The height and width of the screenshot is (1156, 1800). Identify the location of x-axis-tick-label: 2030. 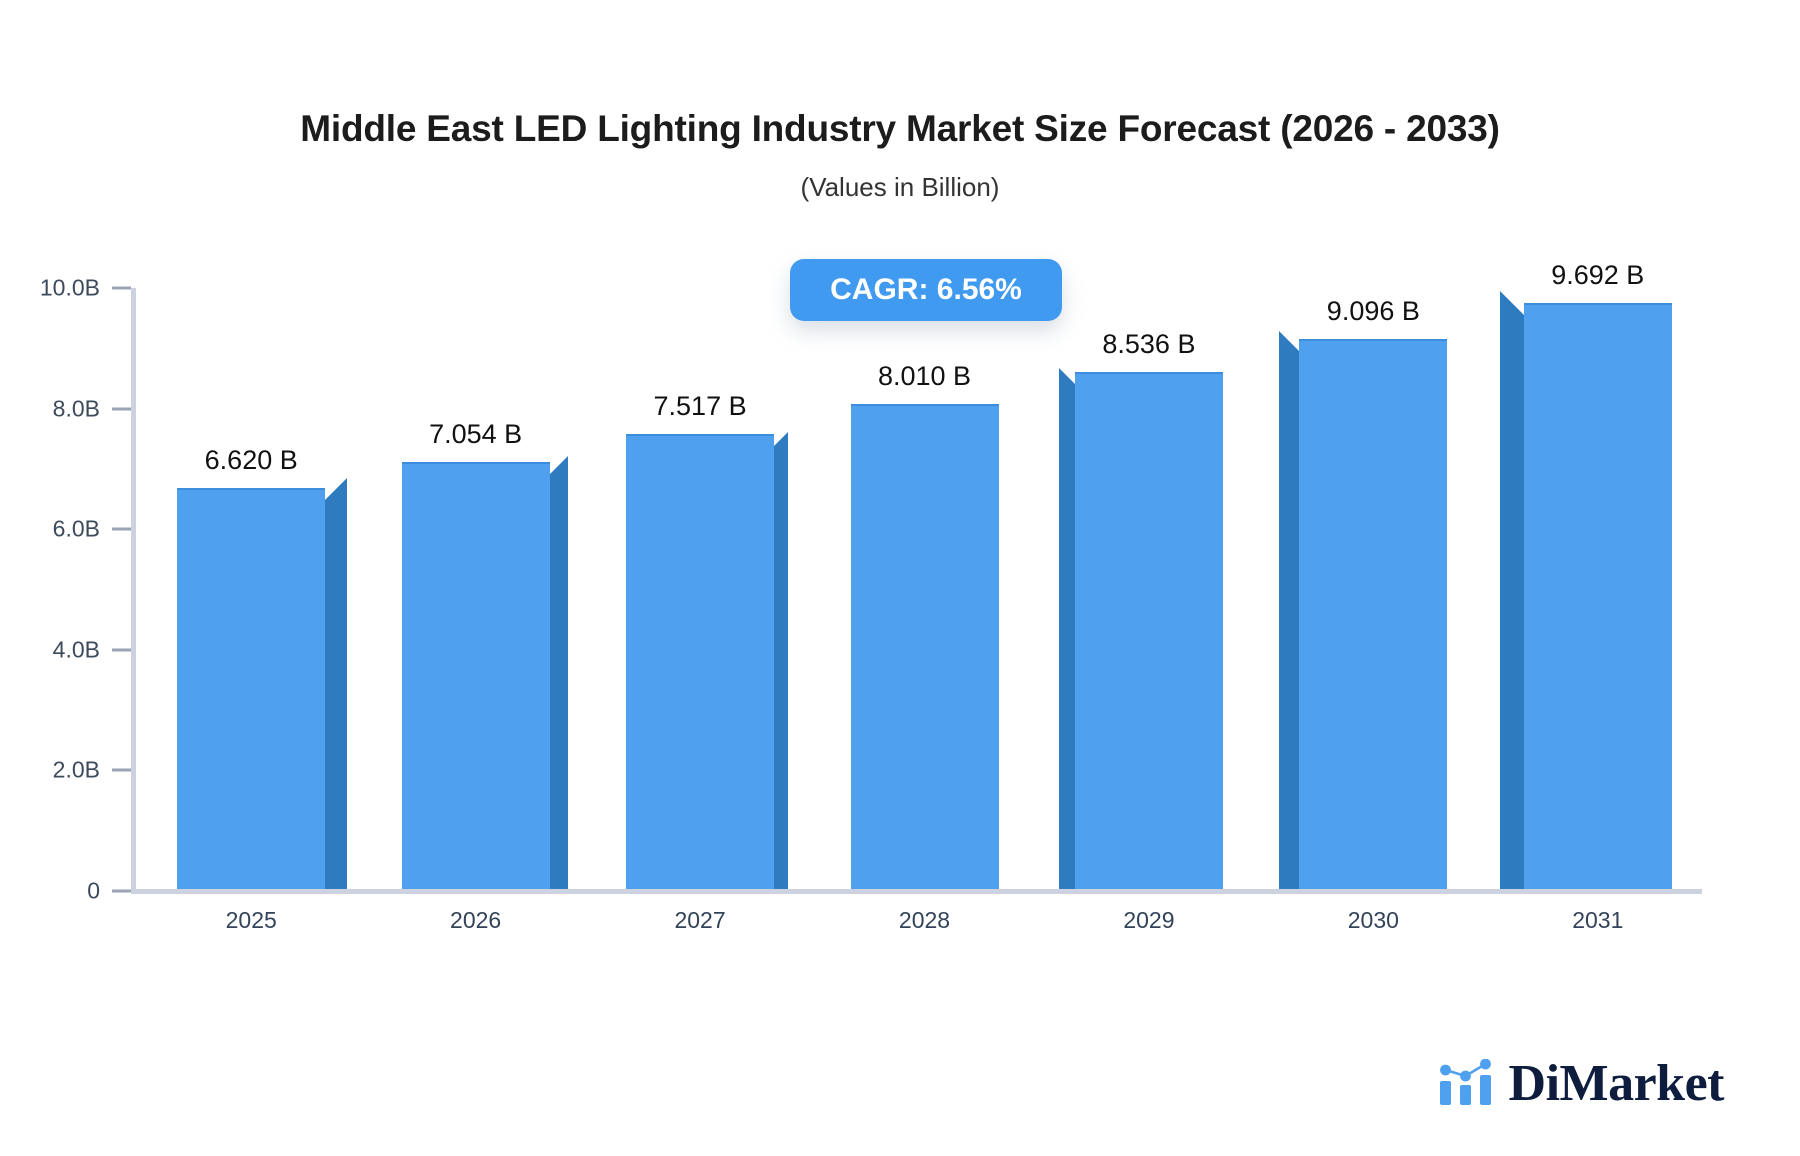
(1373, 920).